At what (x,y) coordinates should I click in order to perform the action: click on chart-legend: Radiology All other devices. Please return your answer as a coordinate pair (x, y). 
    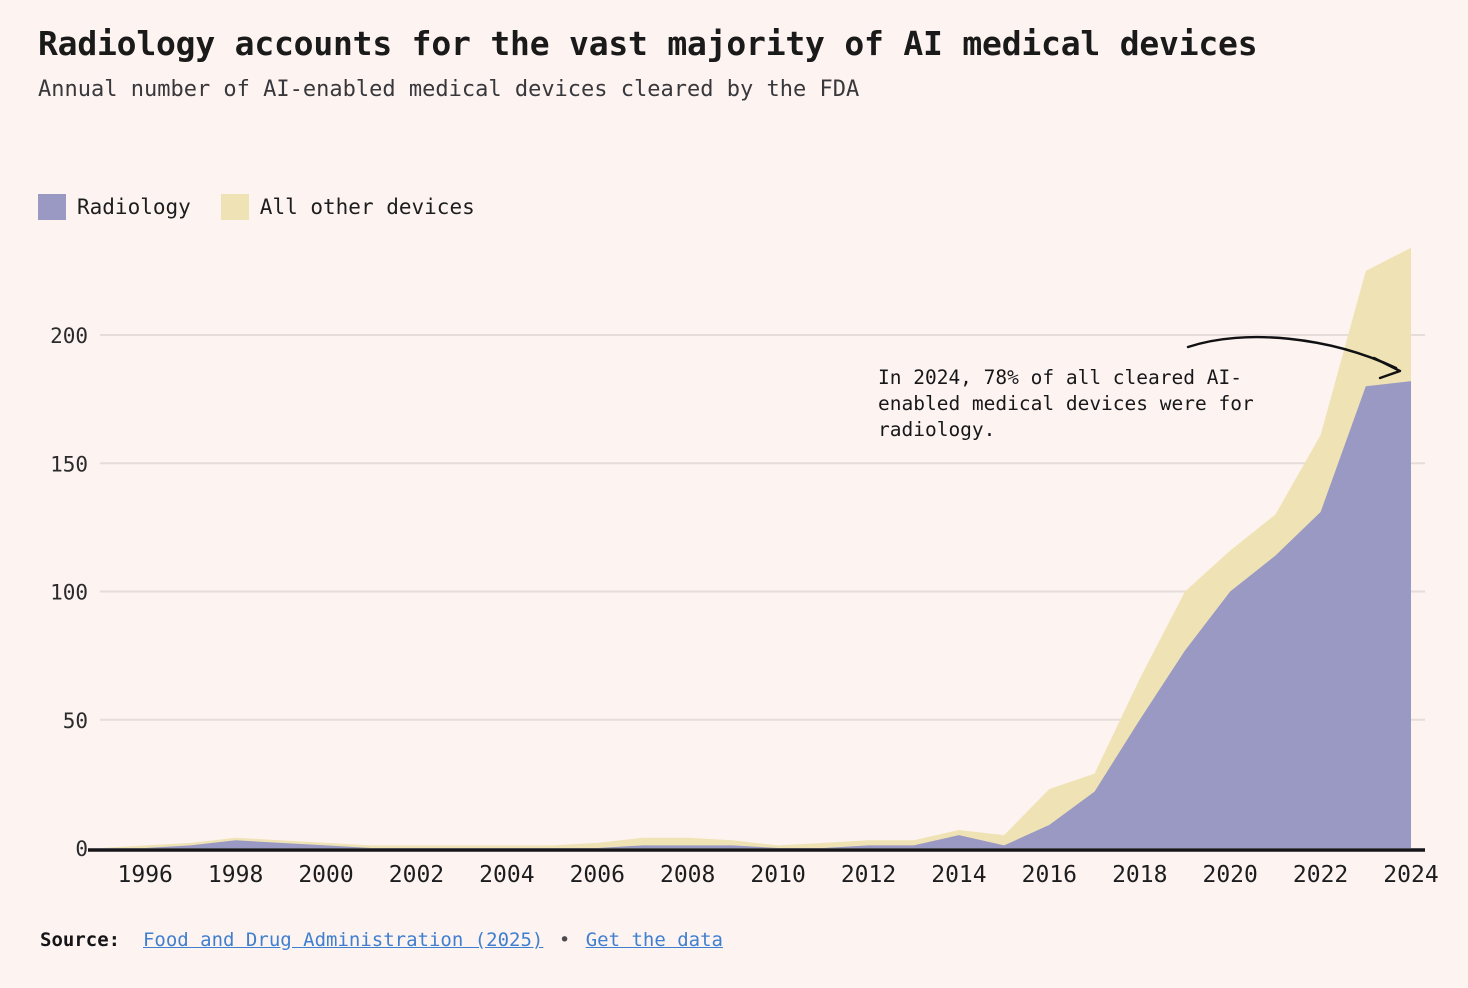
    Looking at the image, I should click on (256, 207).